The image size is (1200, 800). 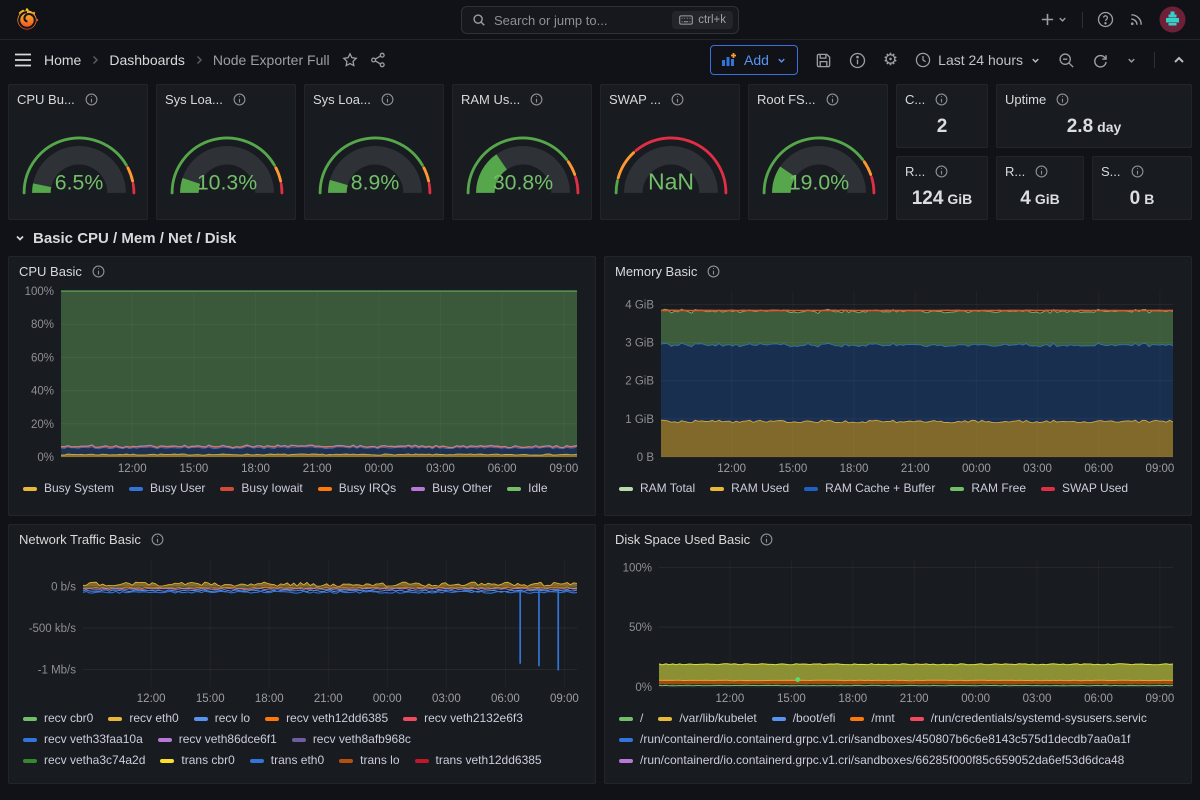 I want to click on legend-item: /, so click(x=631, y=718).